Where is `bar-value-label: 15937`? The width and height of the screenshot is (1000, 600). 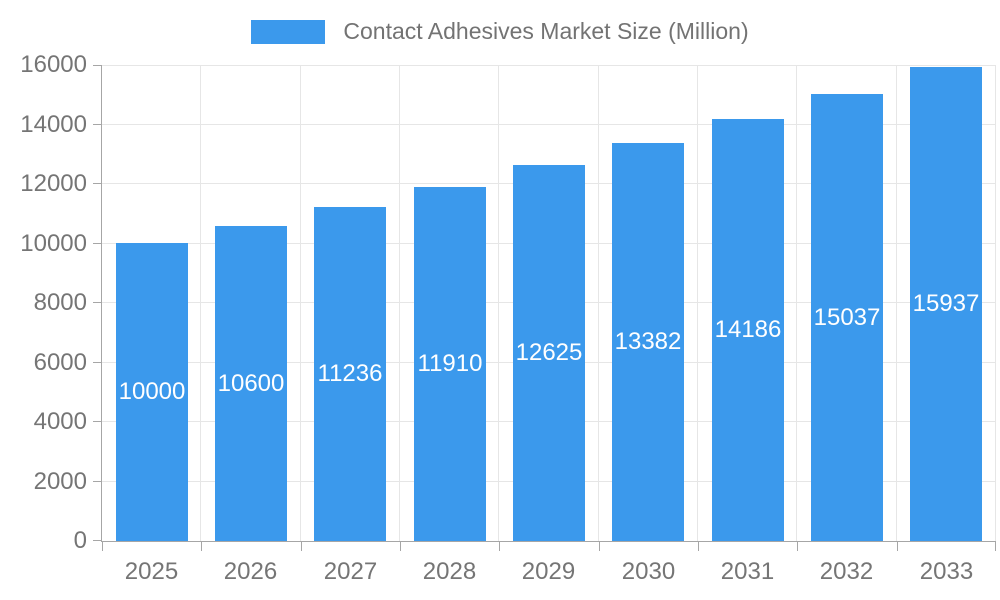 bar-value-label: 15937 is located at coordinates (946, 303).